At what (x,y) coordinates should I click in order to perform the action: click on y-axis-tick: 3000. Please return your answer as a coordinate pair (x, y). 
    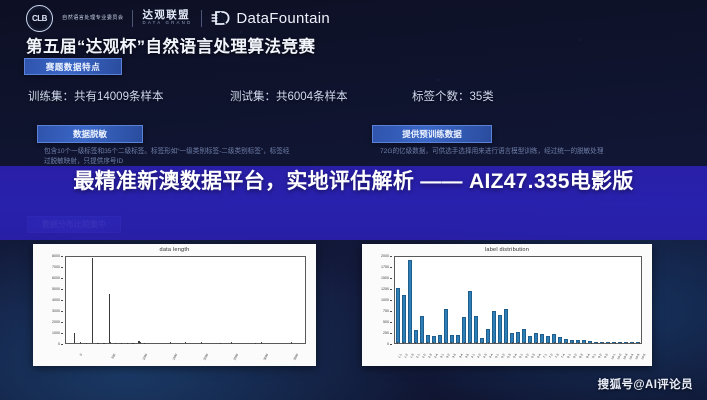
    Looking at the image, I should click on (57, 311).